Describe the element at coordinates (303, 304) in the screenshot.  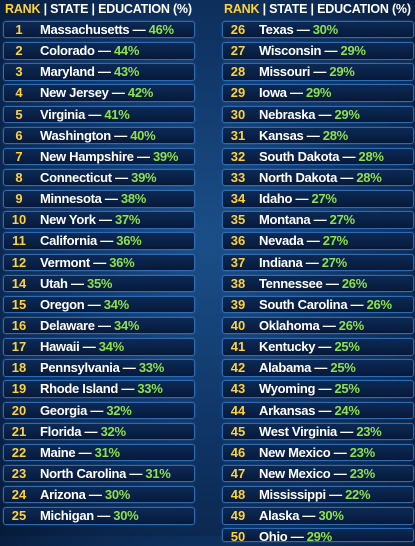
I see `state-name: South Carolina` at that location.